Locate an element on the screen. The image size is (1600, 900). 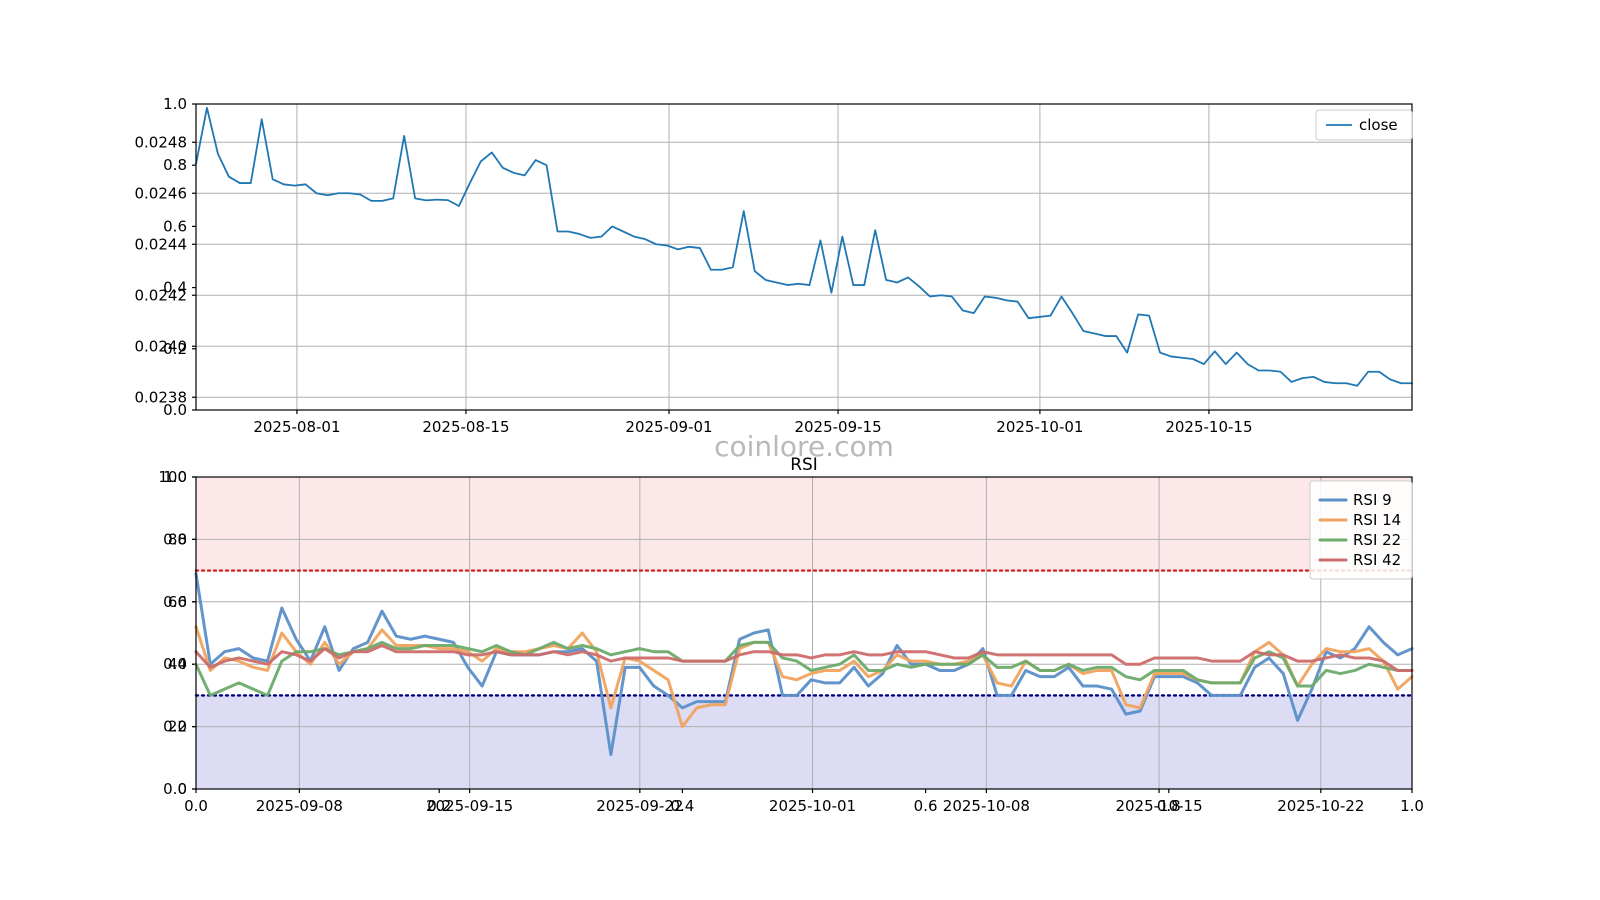
price-y-tick-label-secondary: 0.6 is located at coordinates (175, 226).